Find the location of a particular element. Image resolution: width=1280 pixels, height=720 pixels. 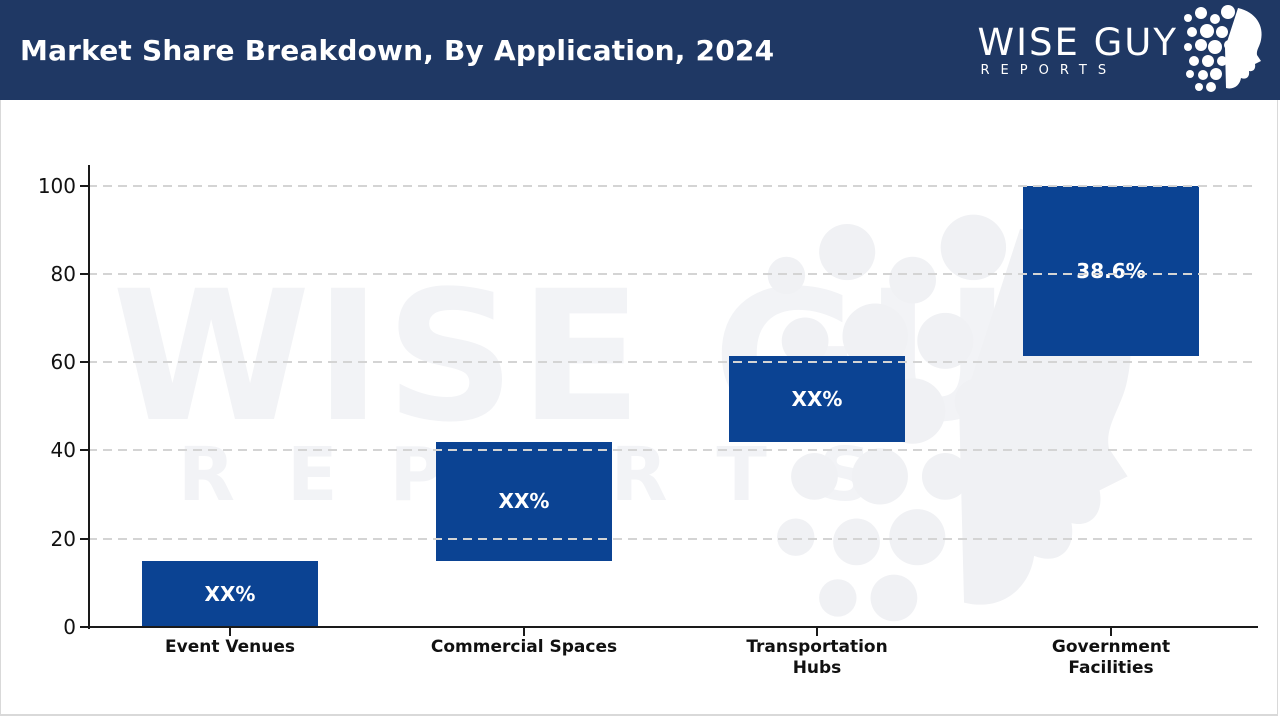

frame-right is located at coordinates (1277, 408).